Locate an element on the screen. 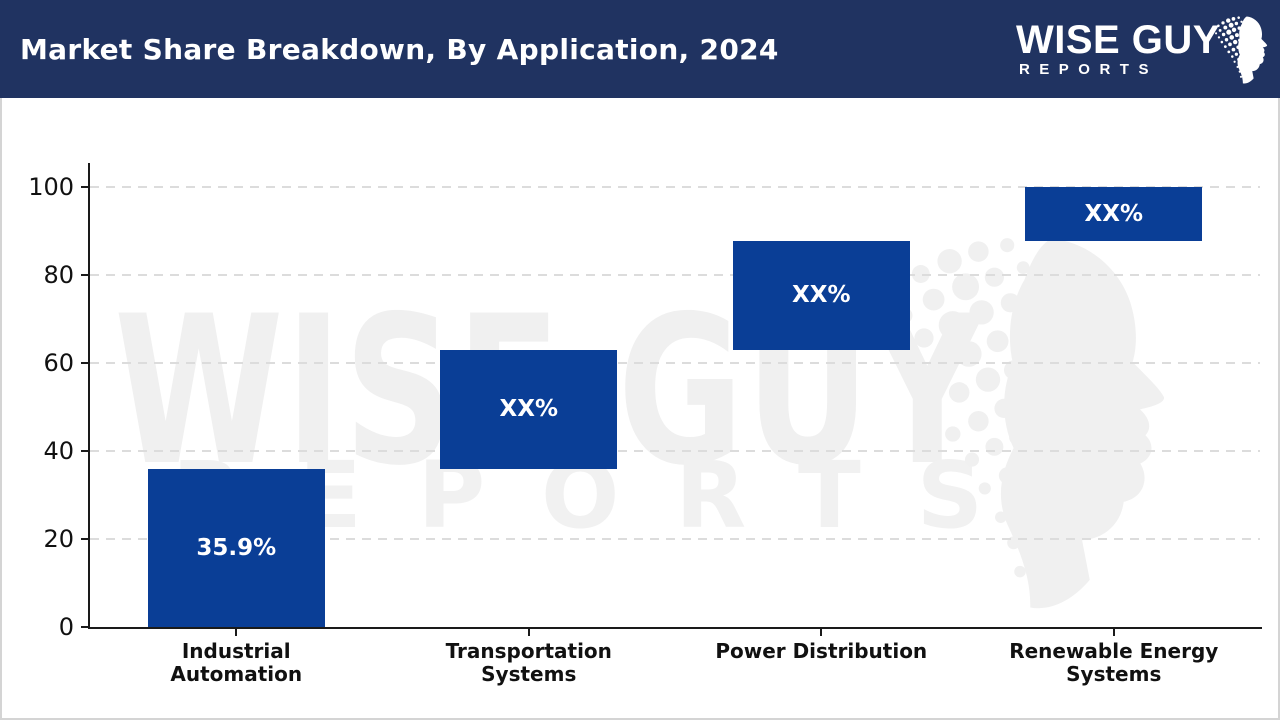 The image size is (1280, 720). wiseguy-head-icon is located at coordinates (1241, 49).